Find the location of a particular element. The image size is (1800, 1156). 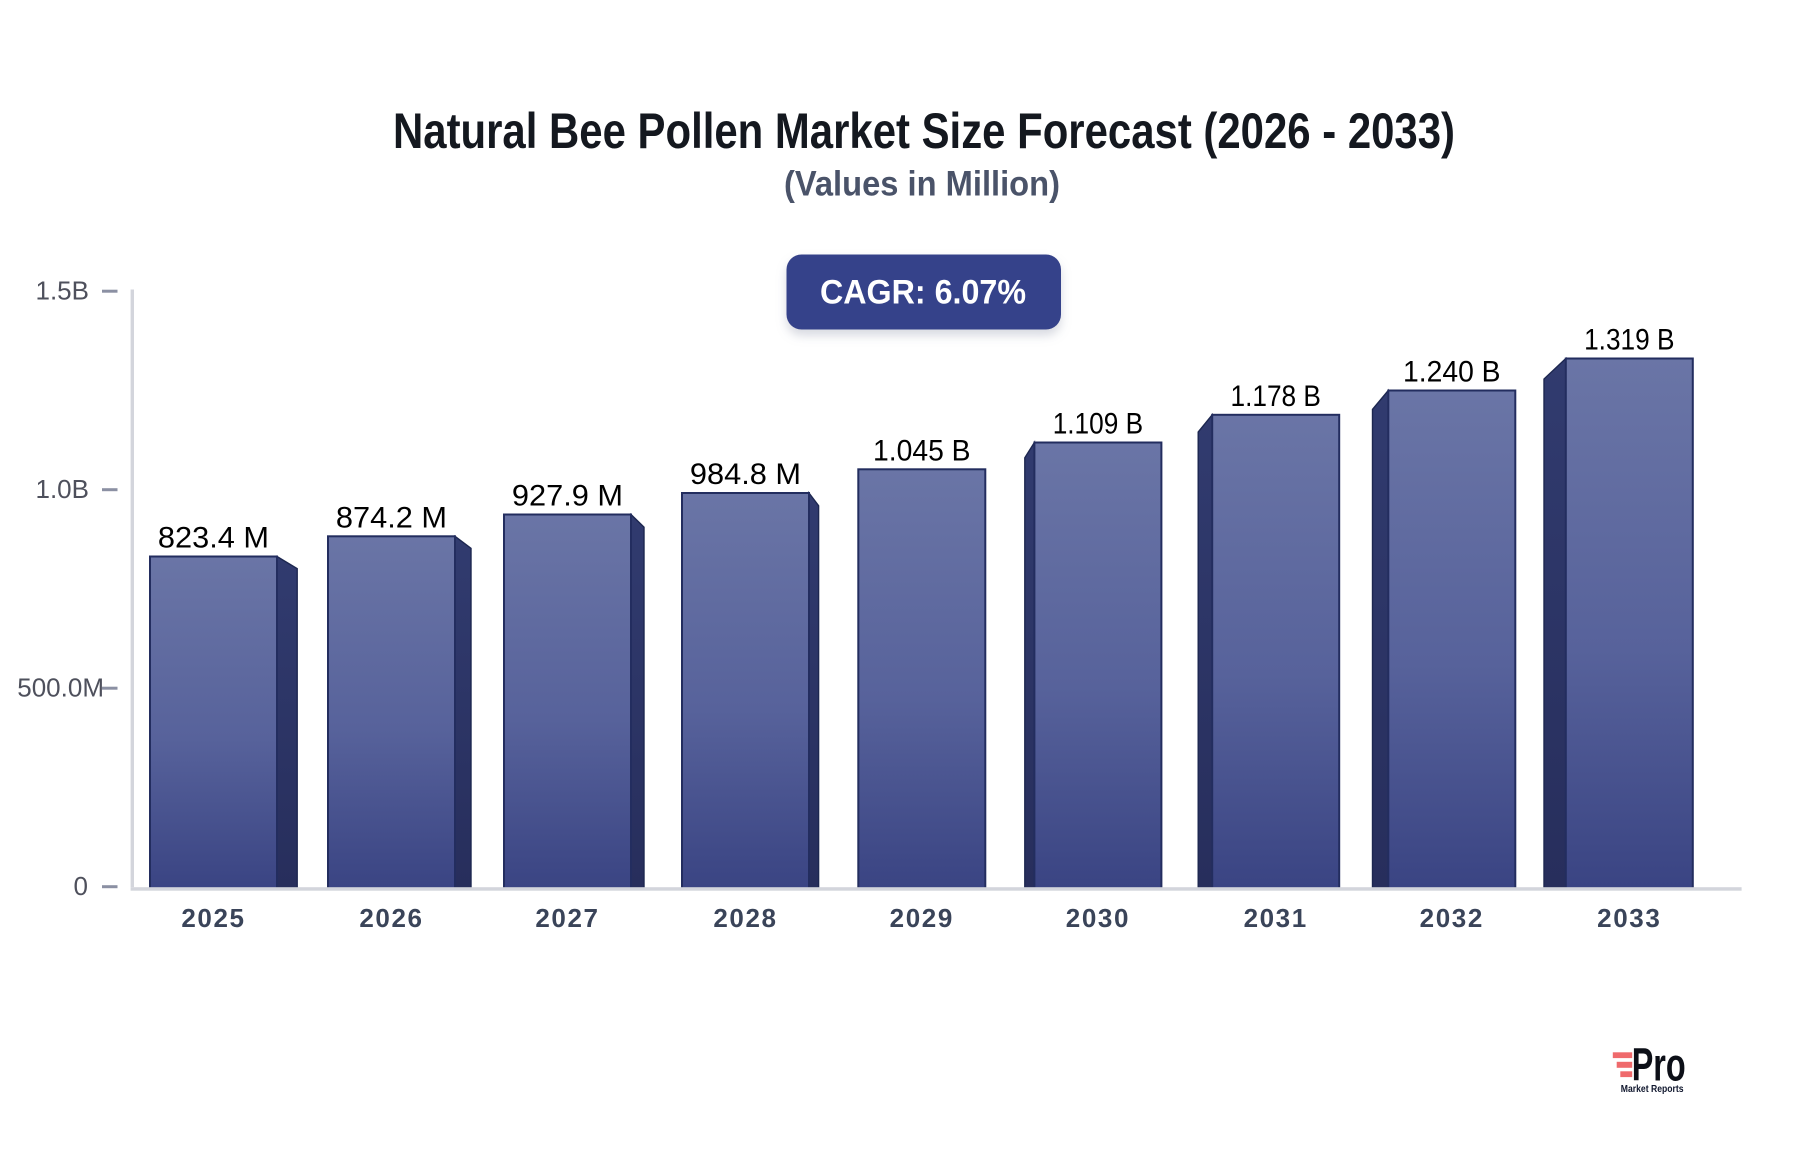

svg-text: Market Reports is located at coordinates (1652, 1089).